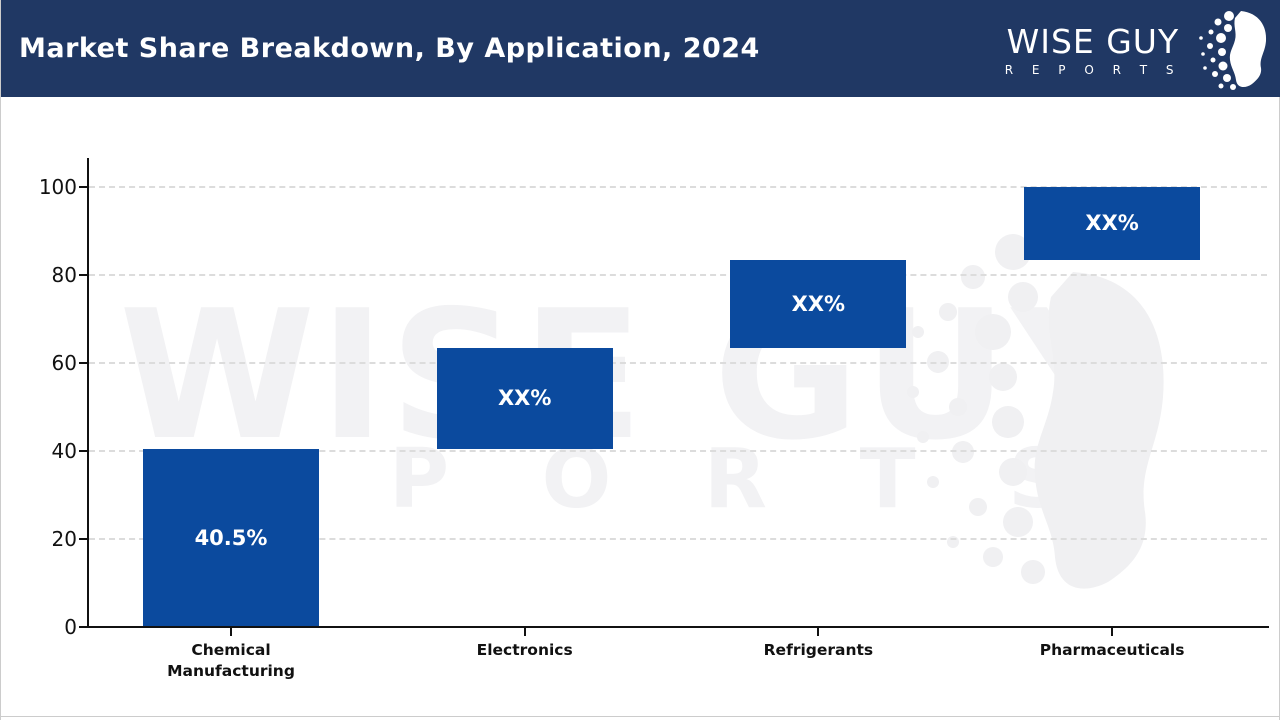 Image resolution: width=1280 pixels, height=720 pixels. I want to click on bar-refrigerants: XX%, so click(818, 303).